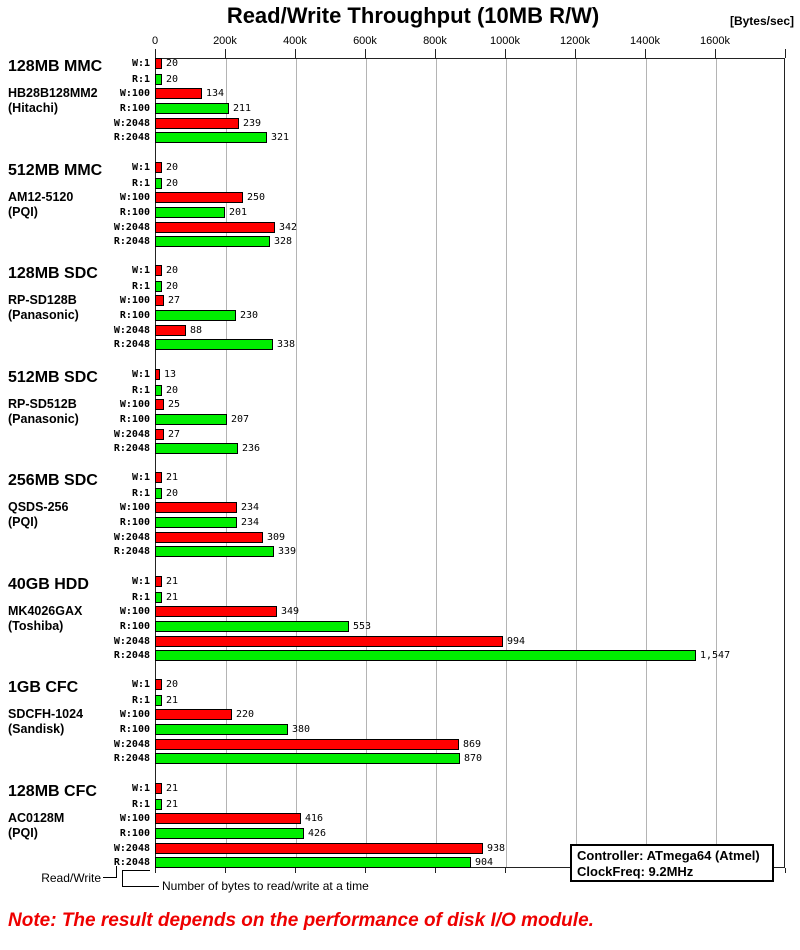  What do you see at coordinates (43, 687) in the screenshot?
I see `device-name: 1GB CFC` at bounding box center [43, 687].